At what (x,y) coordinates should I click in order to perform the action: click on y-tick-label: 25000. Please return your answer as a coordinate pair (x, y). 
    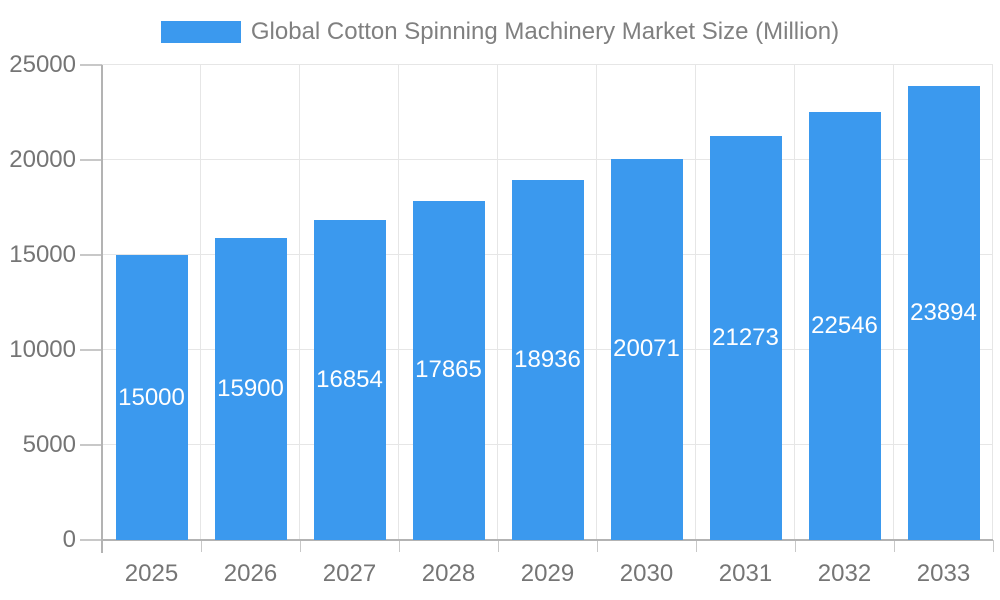
    Looking at the image, I should click on (42, 64).